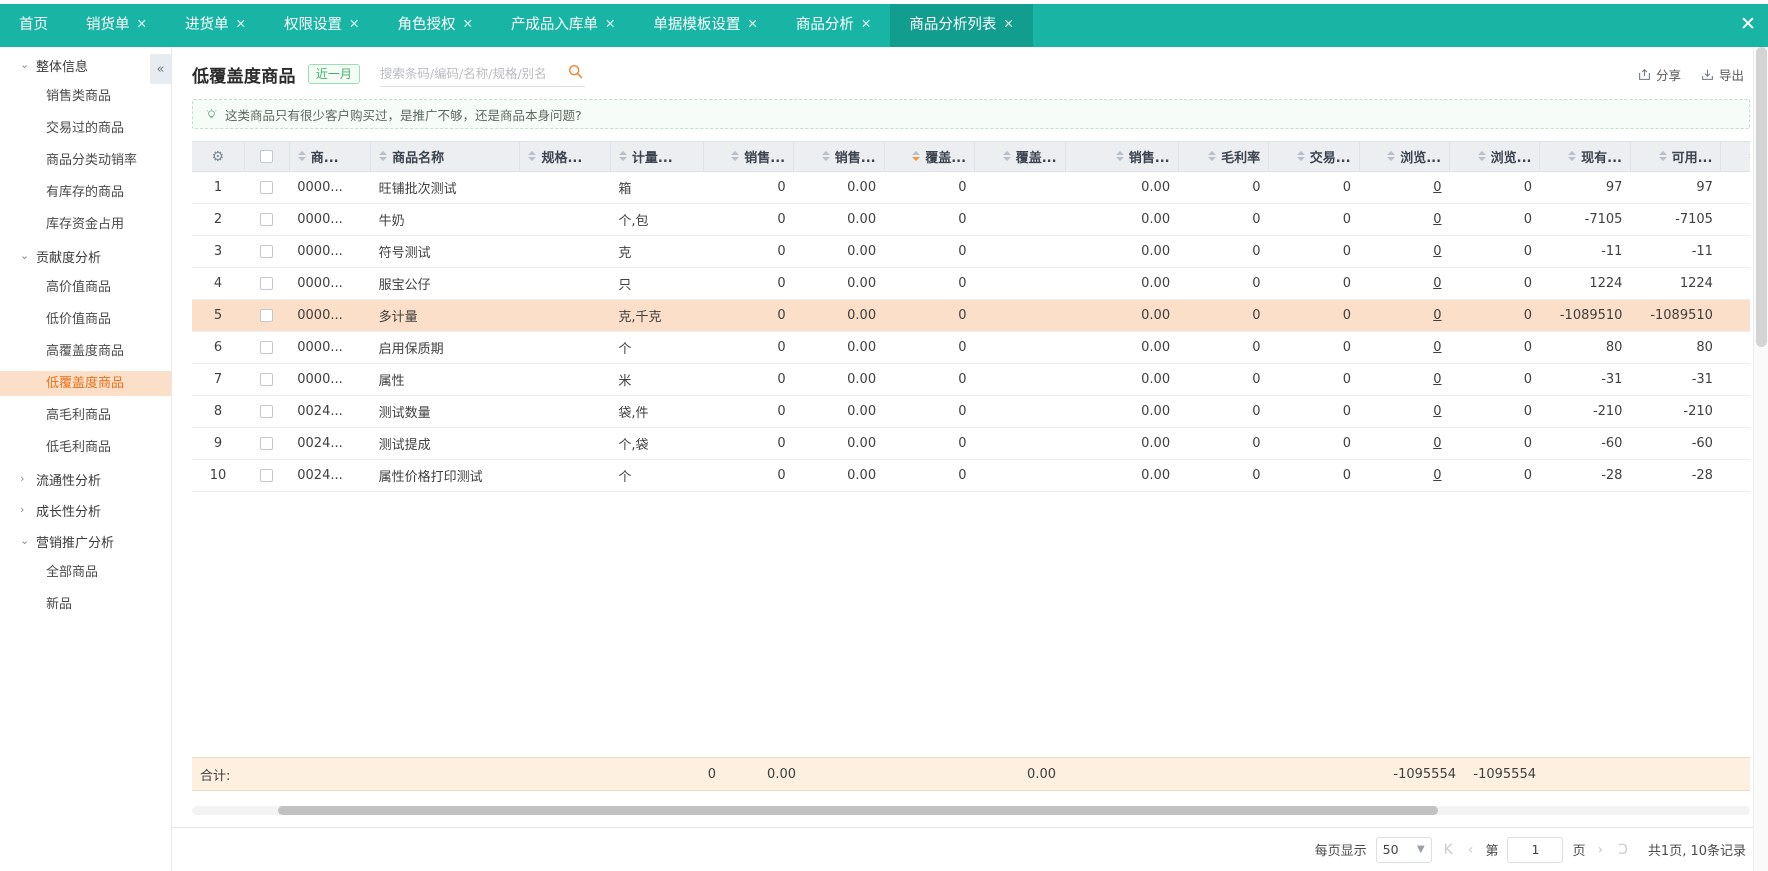  What do you see at coordinates (218, 156) in the screenshot?
I see `col-header-gear: ⚙` at bounding box center [218, 156].